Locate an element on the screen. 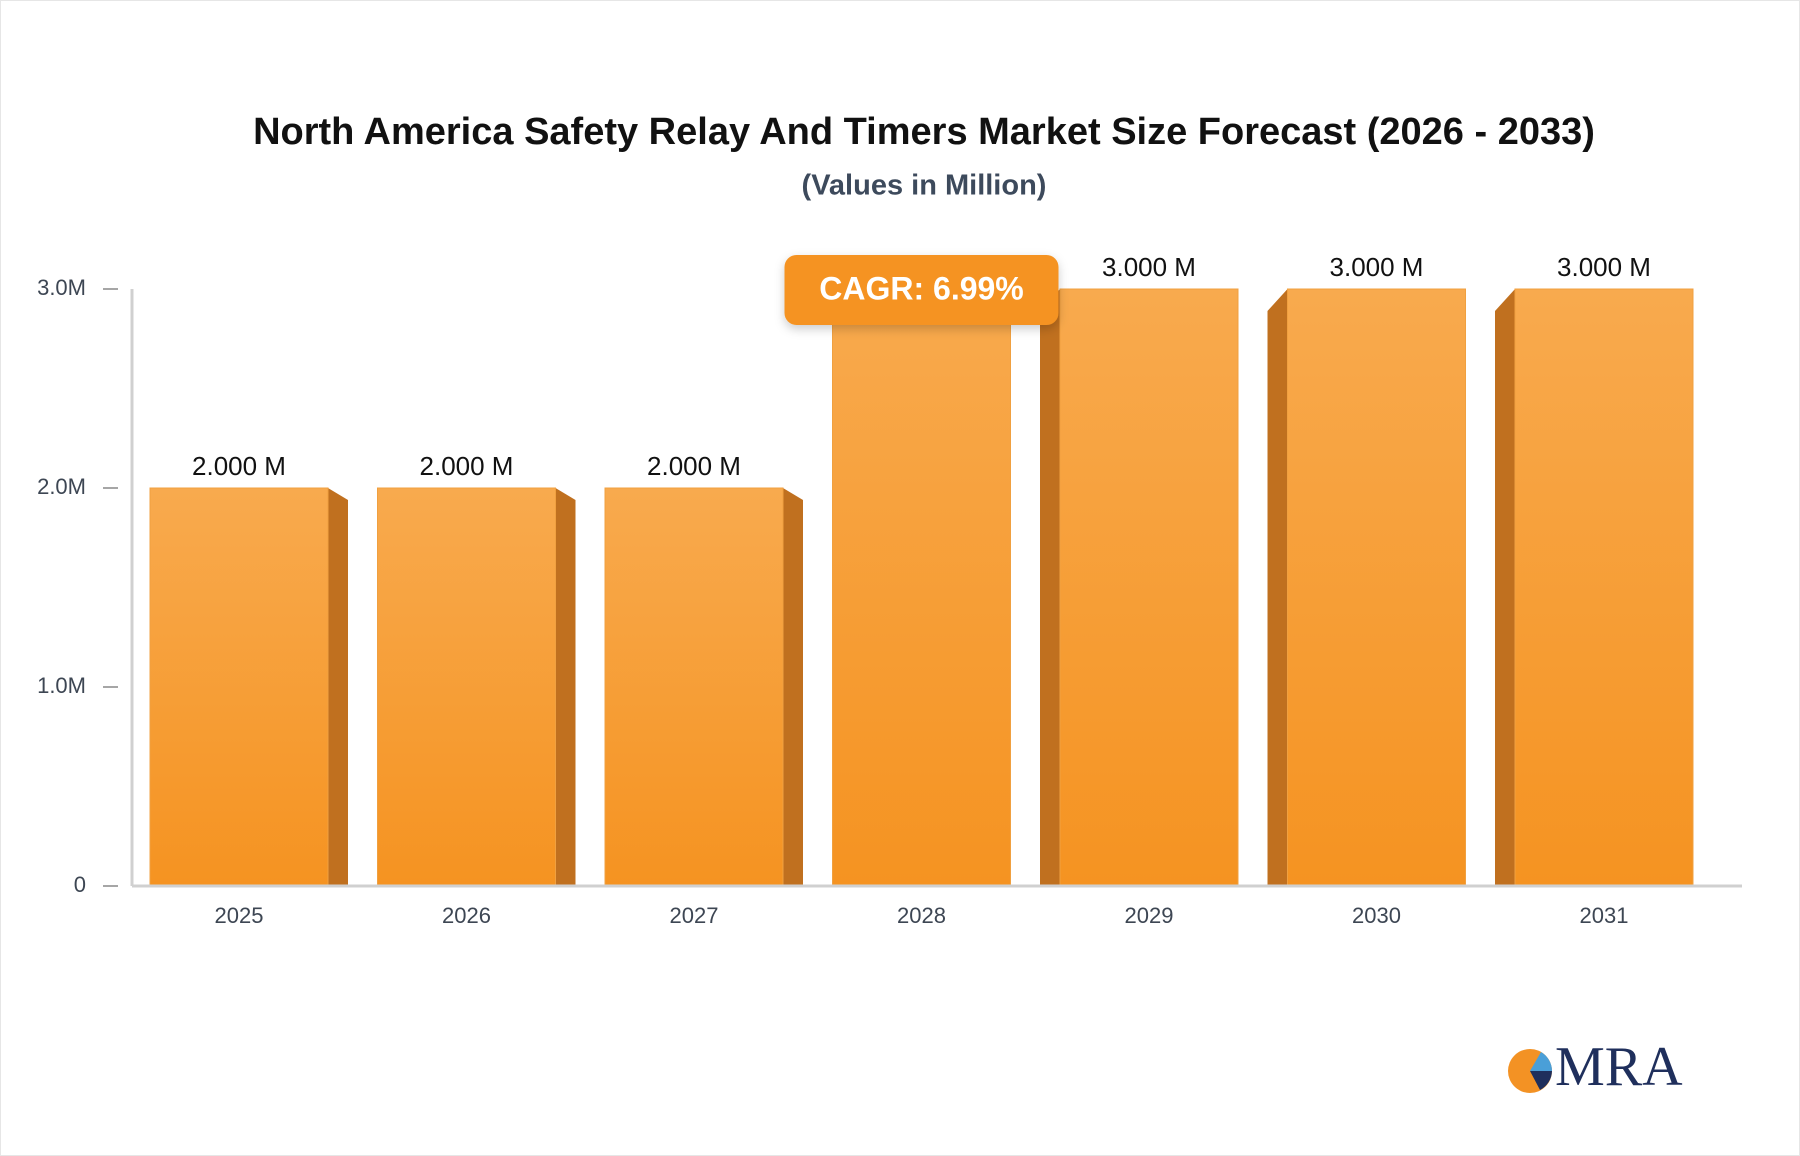 Image resolution: width=1800 pixels, height=1156 pixels. annotation-badge is located at coordinates (921, 290).